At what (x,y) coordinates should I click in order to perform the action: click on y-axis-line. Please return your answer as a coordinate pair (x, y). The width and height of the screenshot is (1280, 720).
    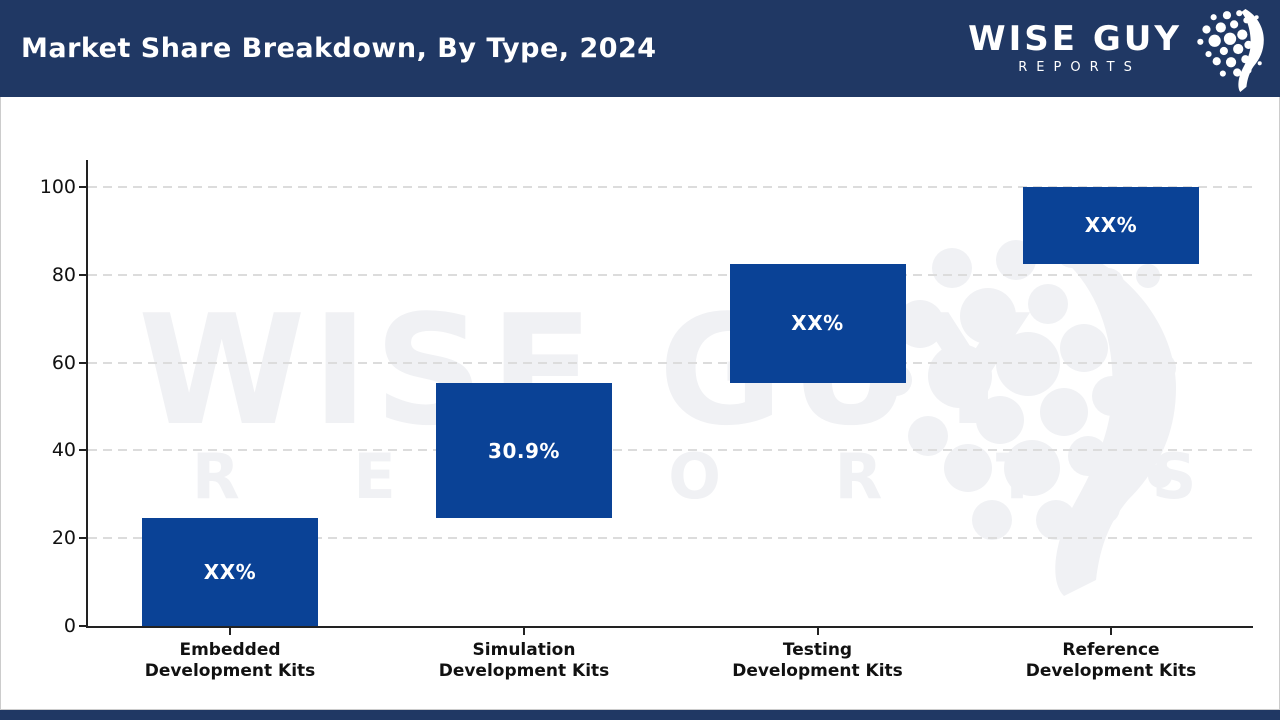
    Looking at the image, I should click on (87, 394).